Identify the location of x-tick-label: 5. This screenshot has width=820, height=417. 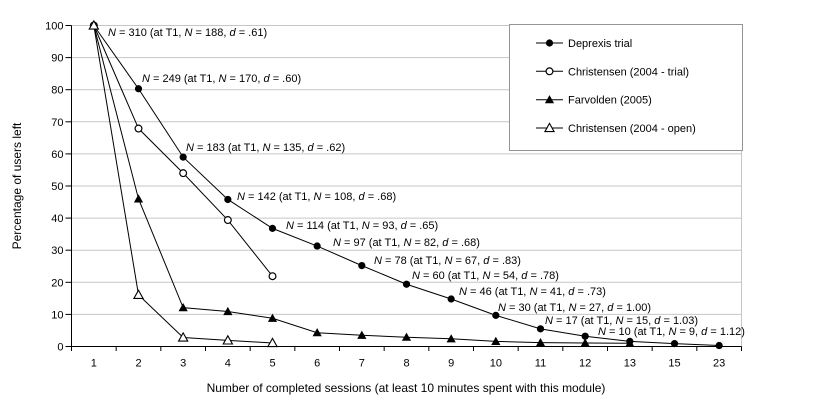
(272, 364).